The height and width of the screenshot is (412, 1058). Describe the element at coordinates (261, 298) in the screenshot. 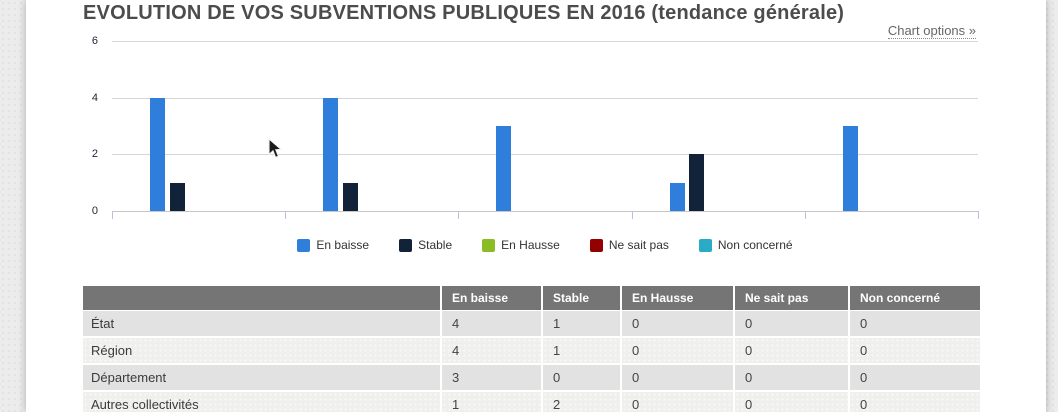

I see `table-header-cell` at that location.